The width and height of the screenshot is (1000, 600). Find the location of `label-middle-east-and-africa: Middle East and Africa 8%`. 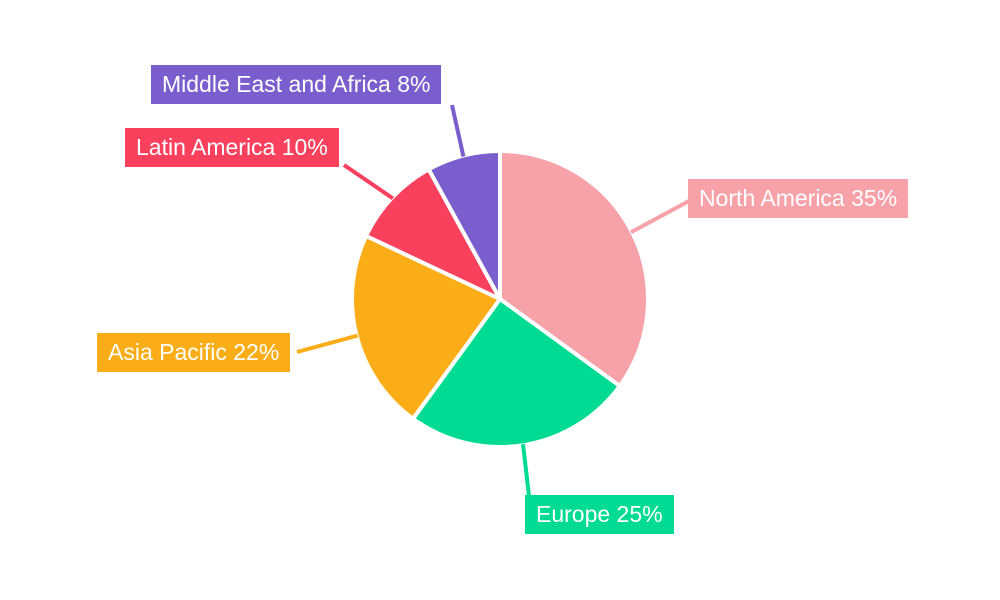

label-middle-east-and-africa: Middle East and Africa 8% is located at coordinates (296, 84).